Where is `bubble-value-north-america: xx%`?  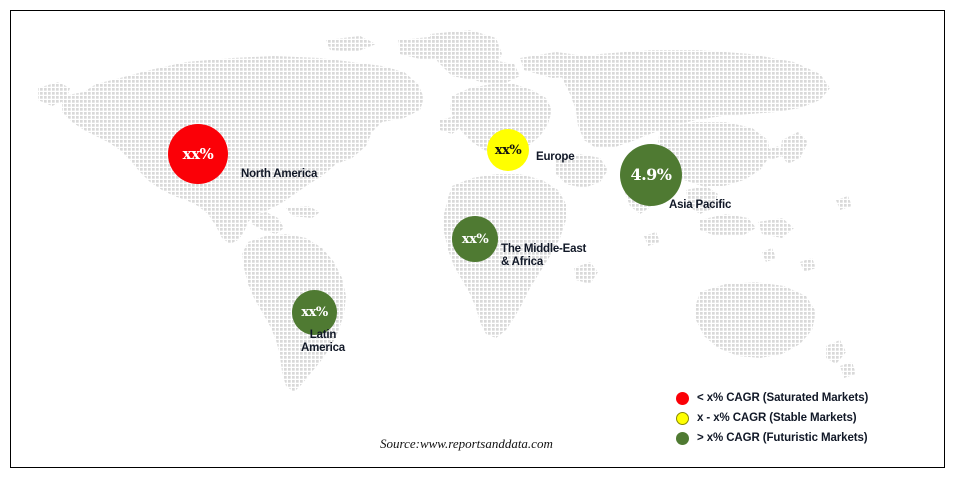 bubble-value-north-america: xx% is located at coordinates (198, 153).